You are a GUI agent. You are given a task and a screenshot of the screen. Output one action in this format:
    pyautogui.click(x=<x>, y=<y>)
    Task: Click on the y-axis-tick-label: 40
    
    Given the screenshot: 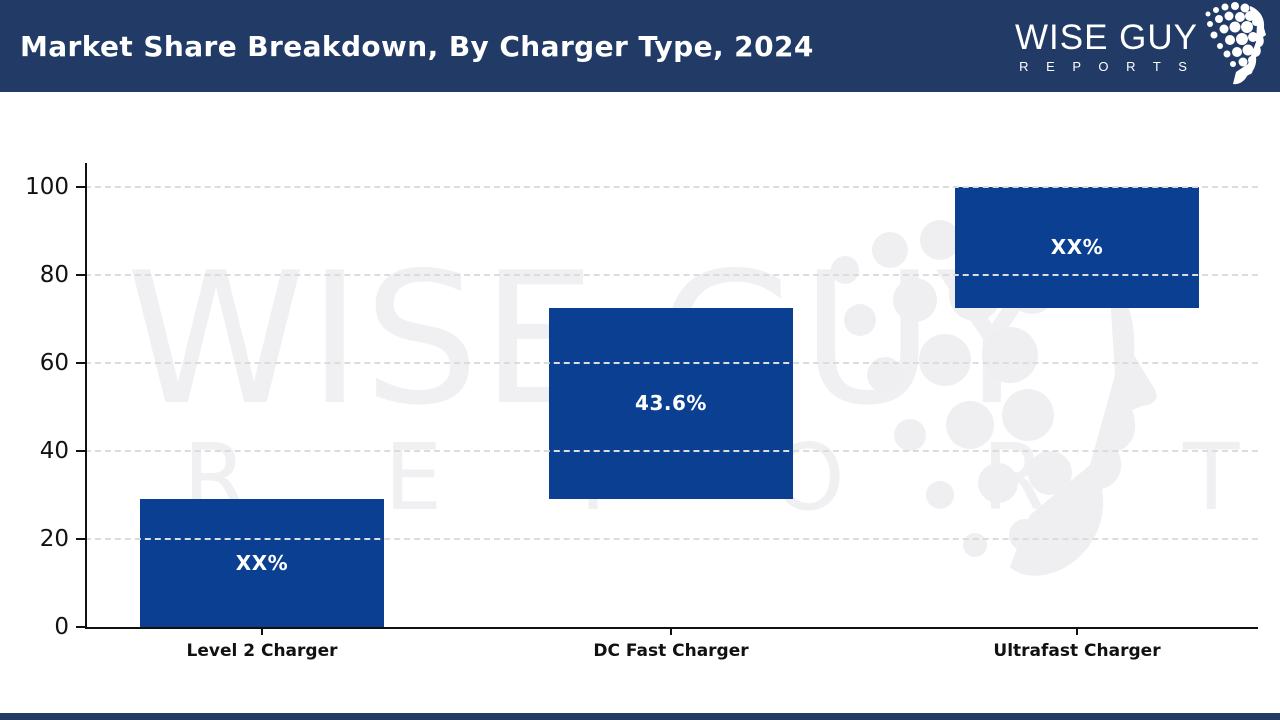 What is the action you would take?
    pyautogui.click(x=54, y=451)
    